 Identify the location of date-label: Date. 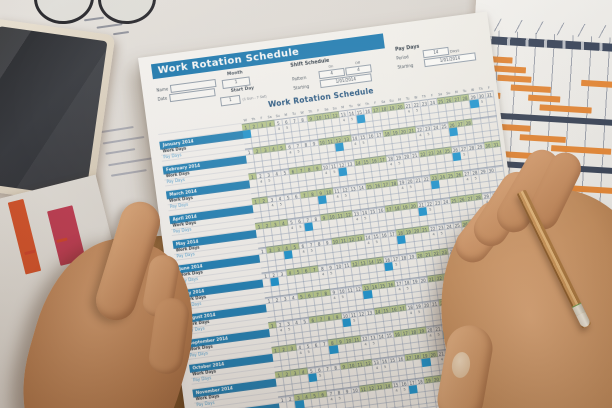
(162, 98).